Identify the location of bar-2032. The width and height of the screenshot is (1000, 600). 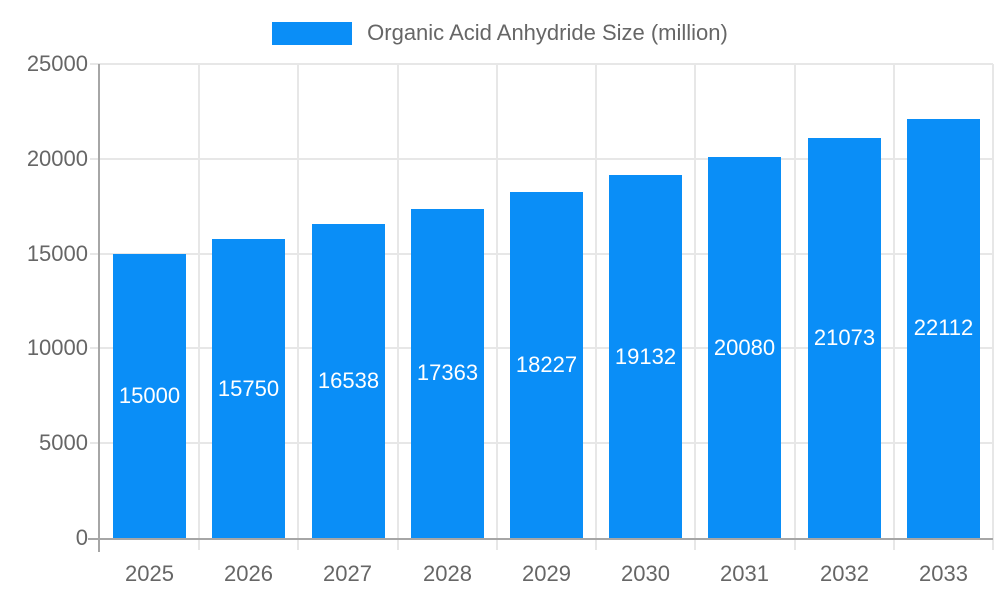
(844, 338).